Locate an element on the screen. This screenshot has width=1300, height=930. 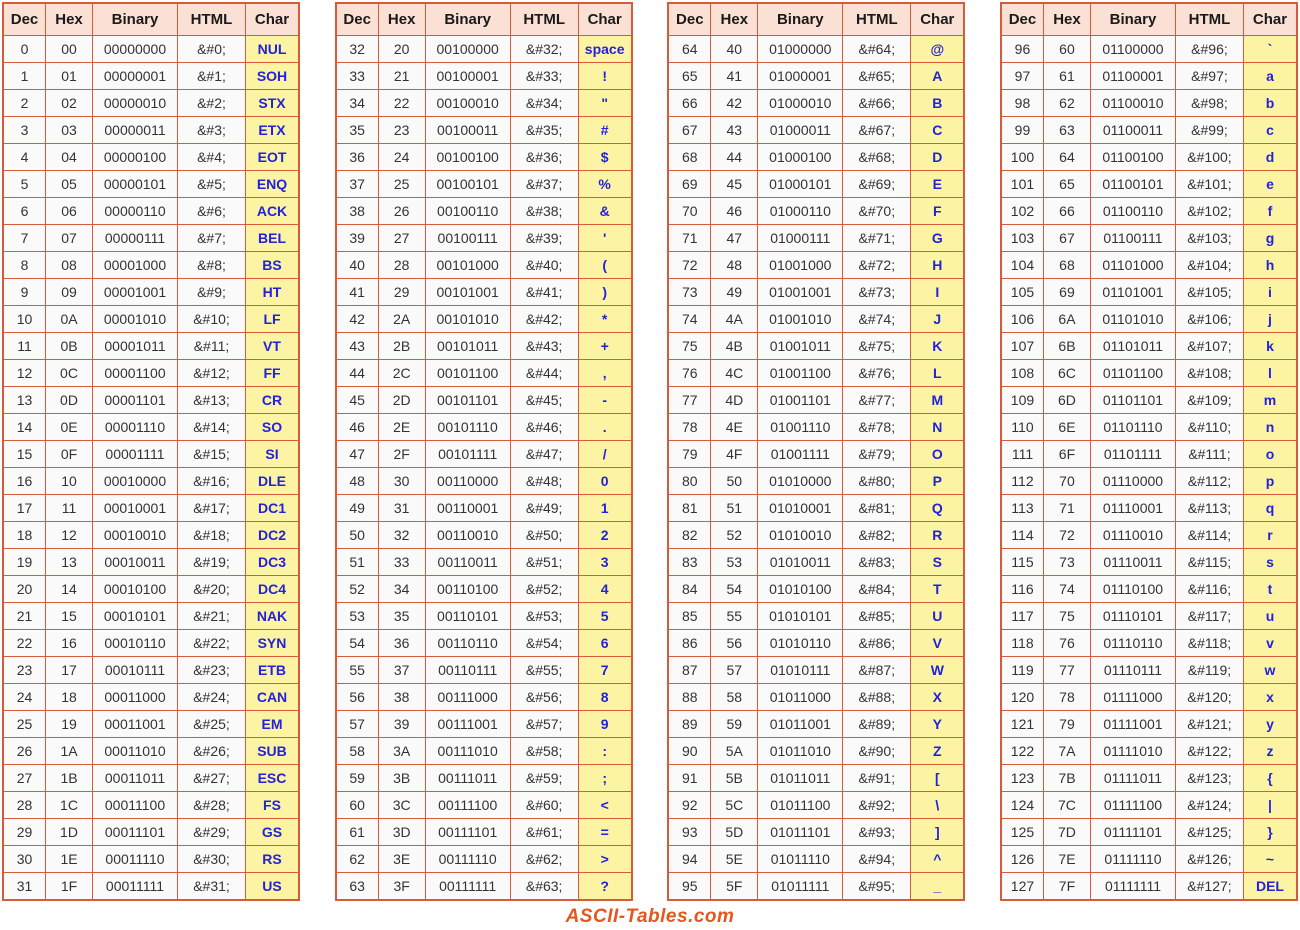
hex-cell: 7C is located at coordinates (1066, 805).